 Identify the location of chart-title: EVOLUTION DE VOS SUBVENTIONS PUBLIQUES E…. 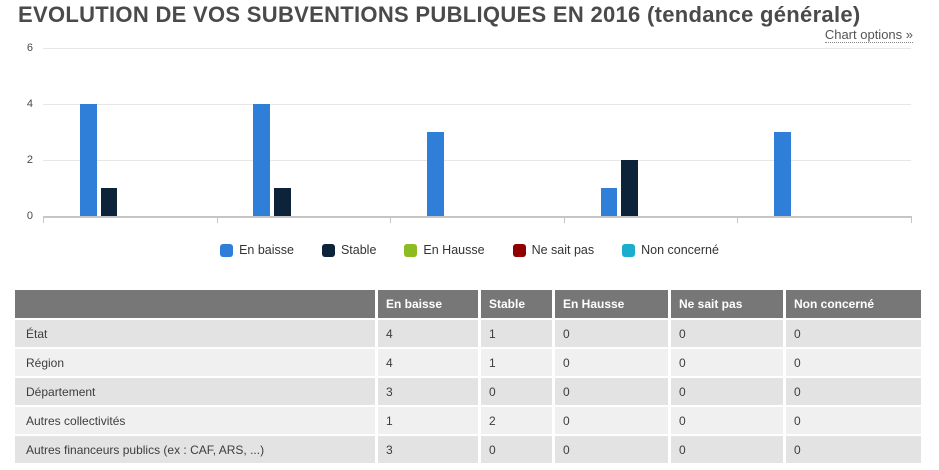
(439, 14).